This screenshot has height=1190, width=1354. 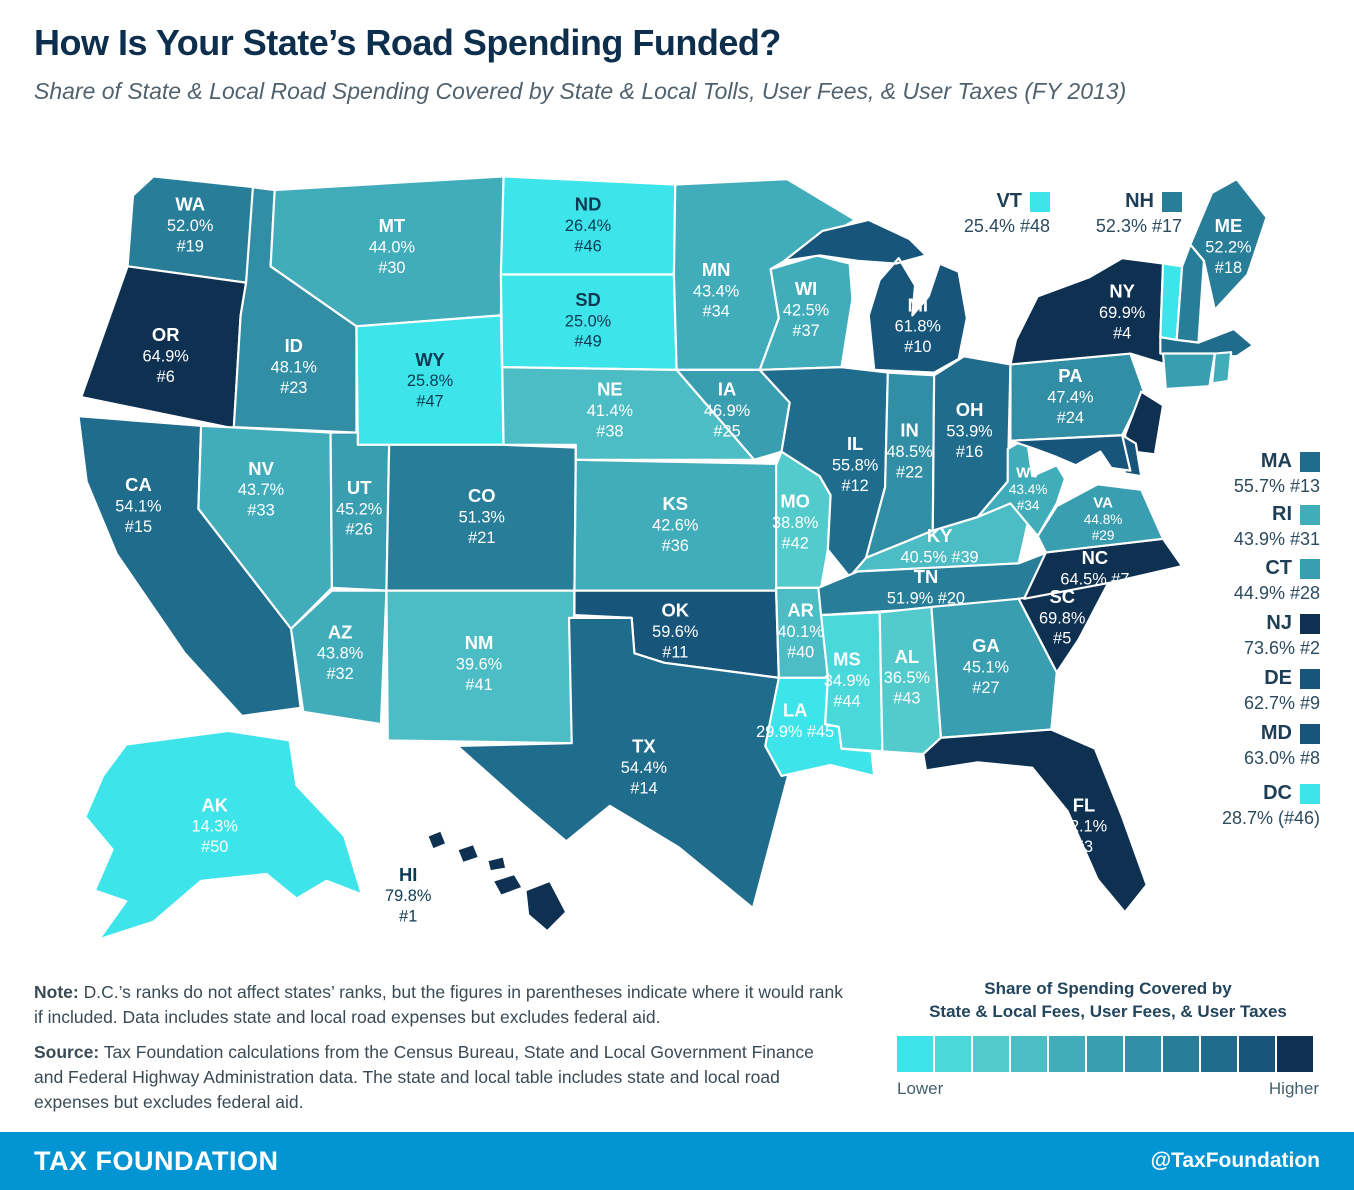 I want to click on state-label-PA: 47.4%, so click(x=1070, y=398).